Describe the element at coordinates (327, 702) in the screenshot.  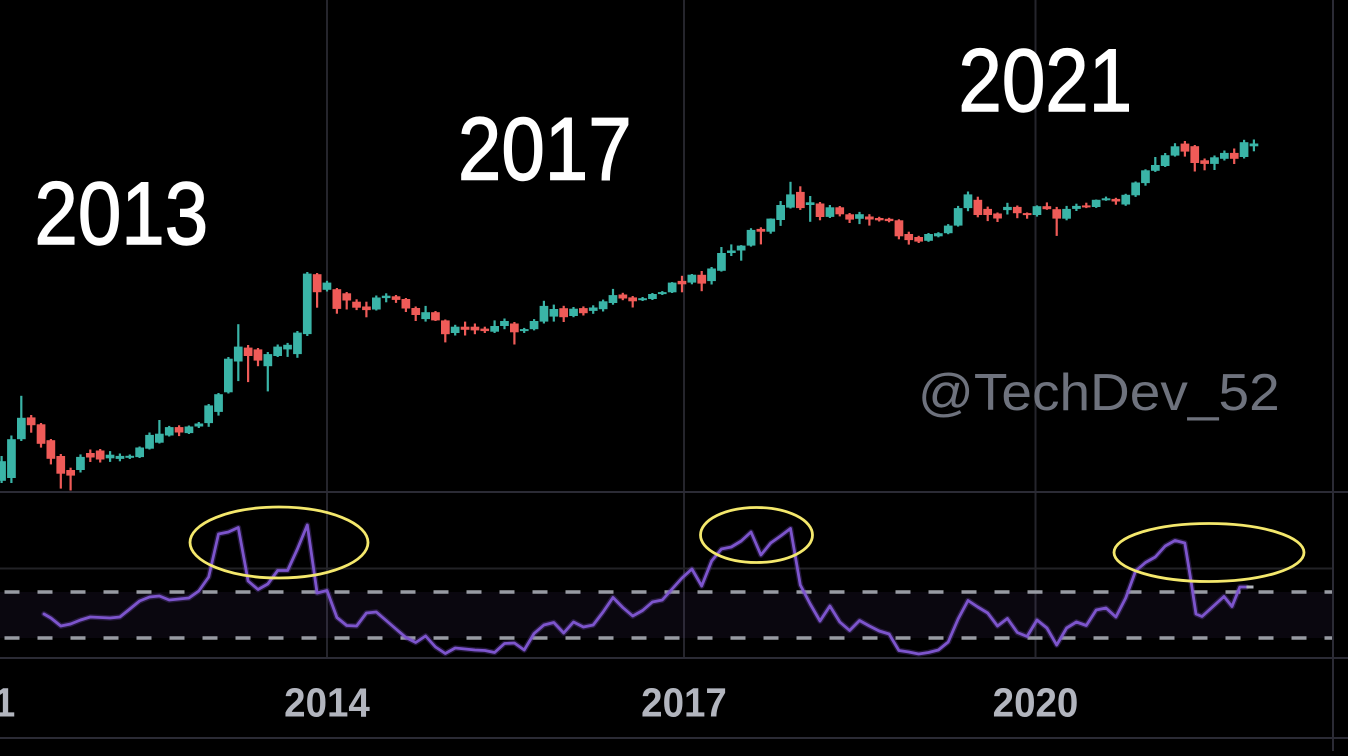
I see `svg-text: 2014` at that location.